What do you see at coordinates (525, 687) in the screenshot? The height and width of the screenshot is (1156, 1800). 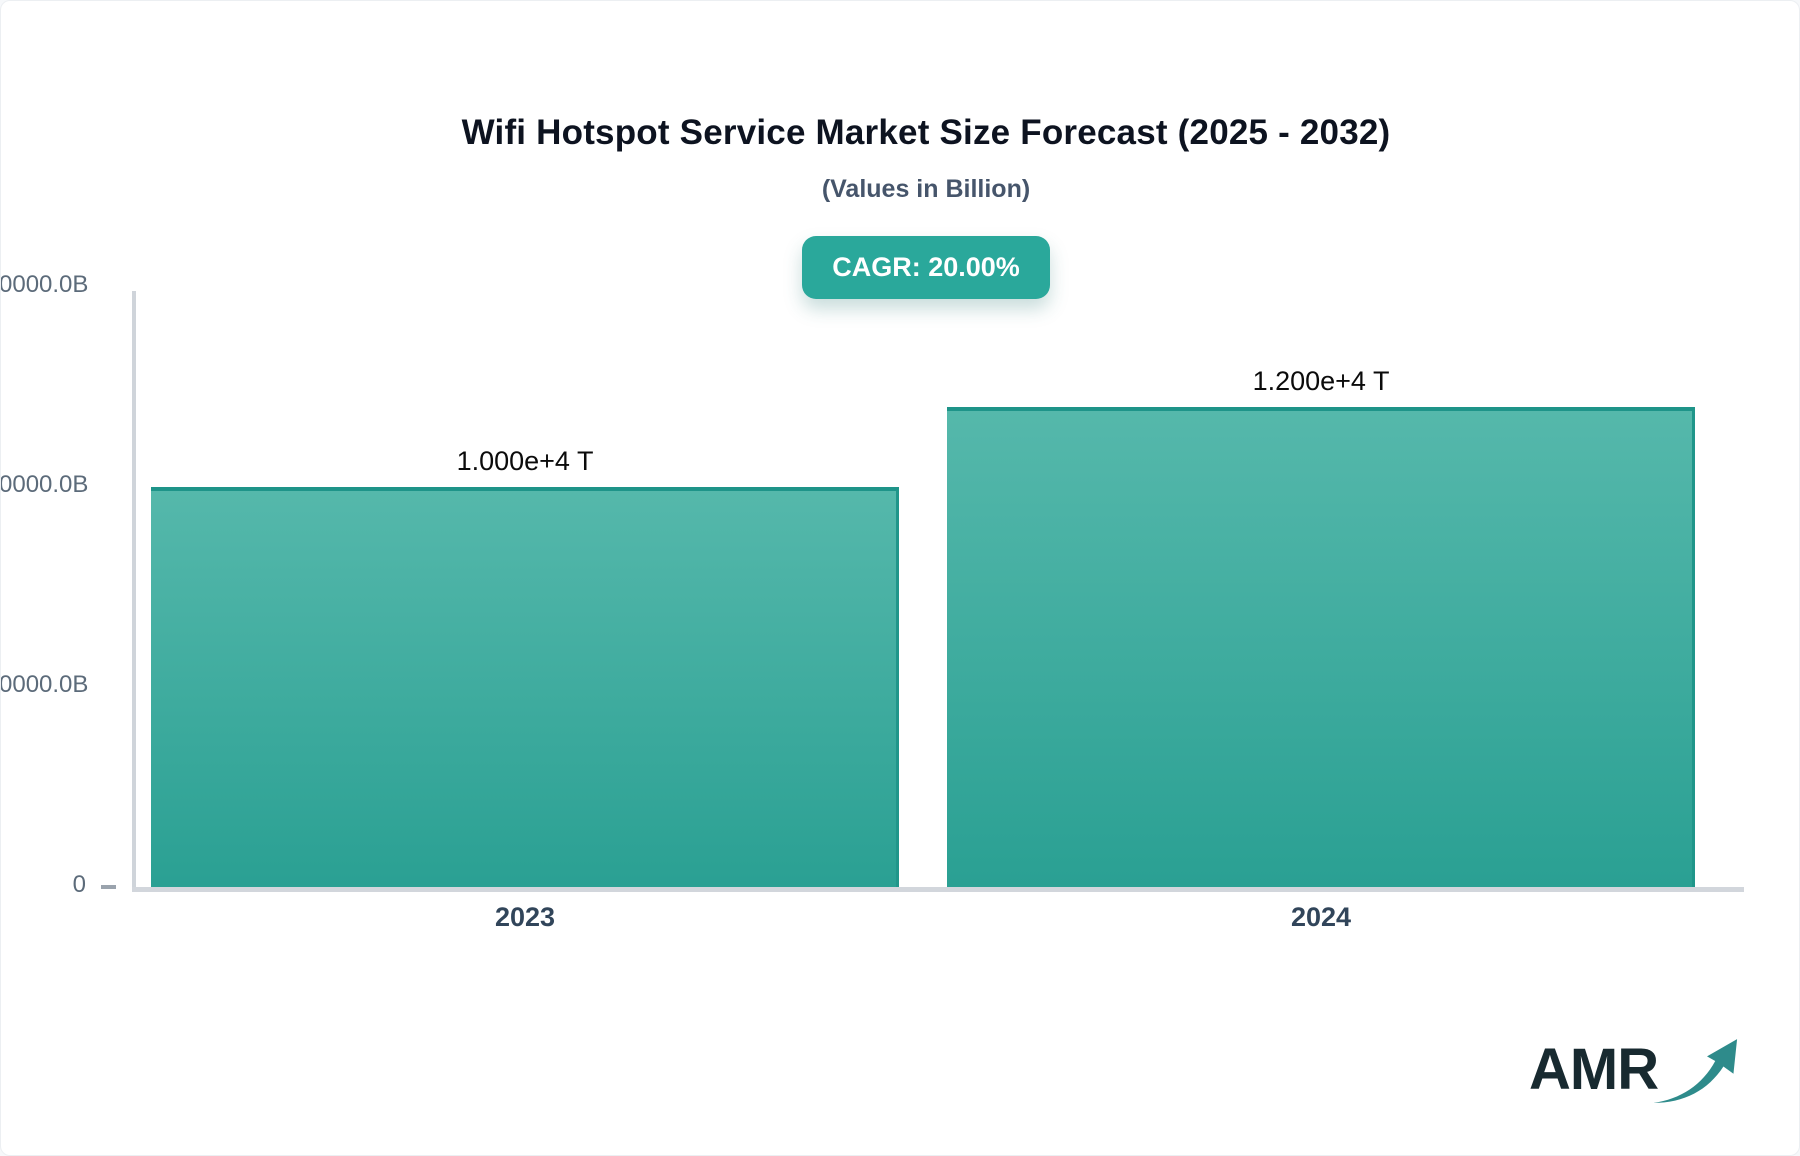 I see `bar-2023` at bounding box center [525, 687].